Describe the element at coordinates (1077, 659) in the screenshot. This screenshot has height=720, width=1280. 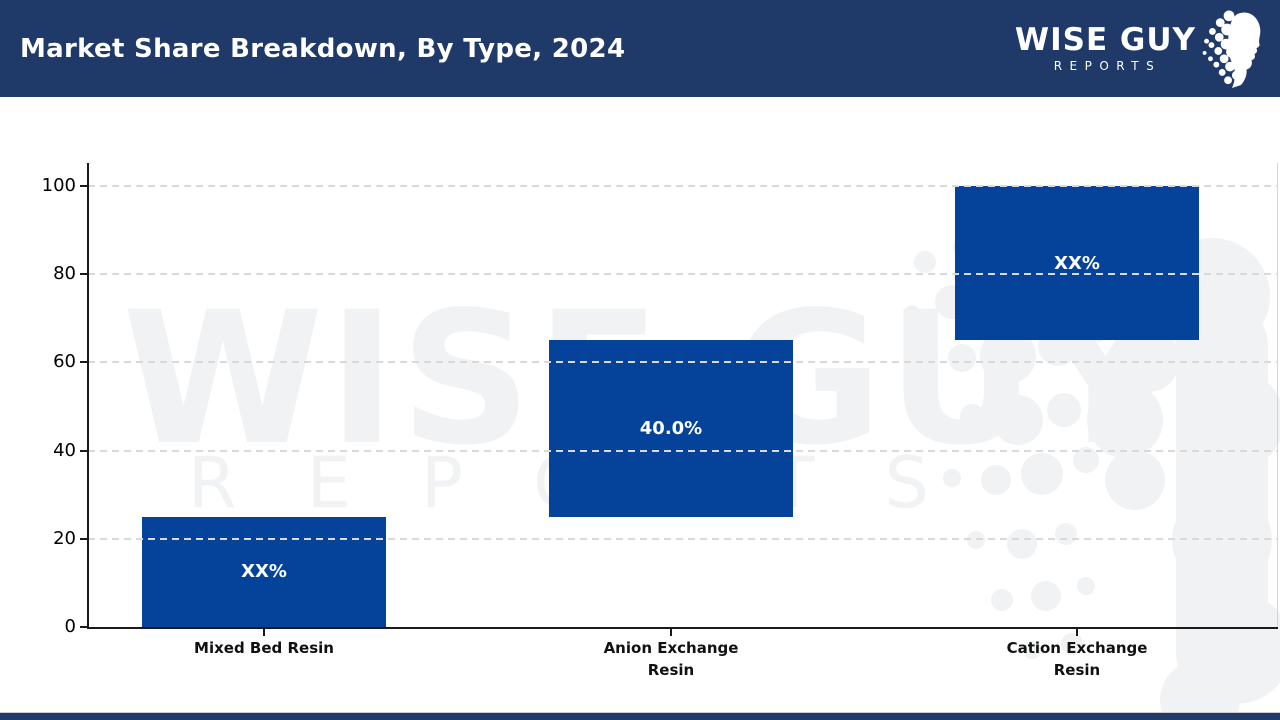
I see `x-tick-label-cation-exchange-resin: Cation Exchange Resin` at that location.